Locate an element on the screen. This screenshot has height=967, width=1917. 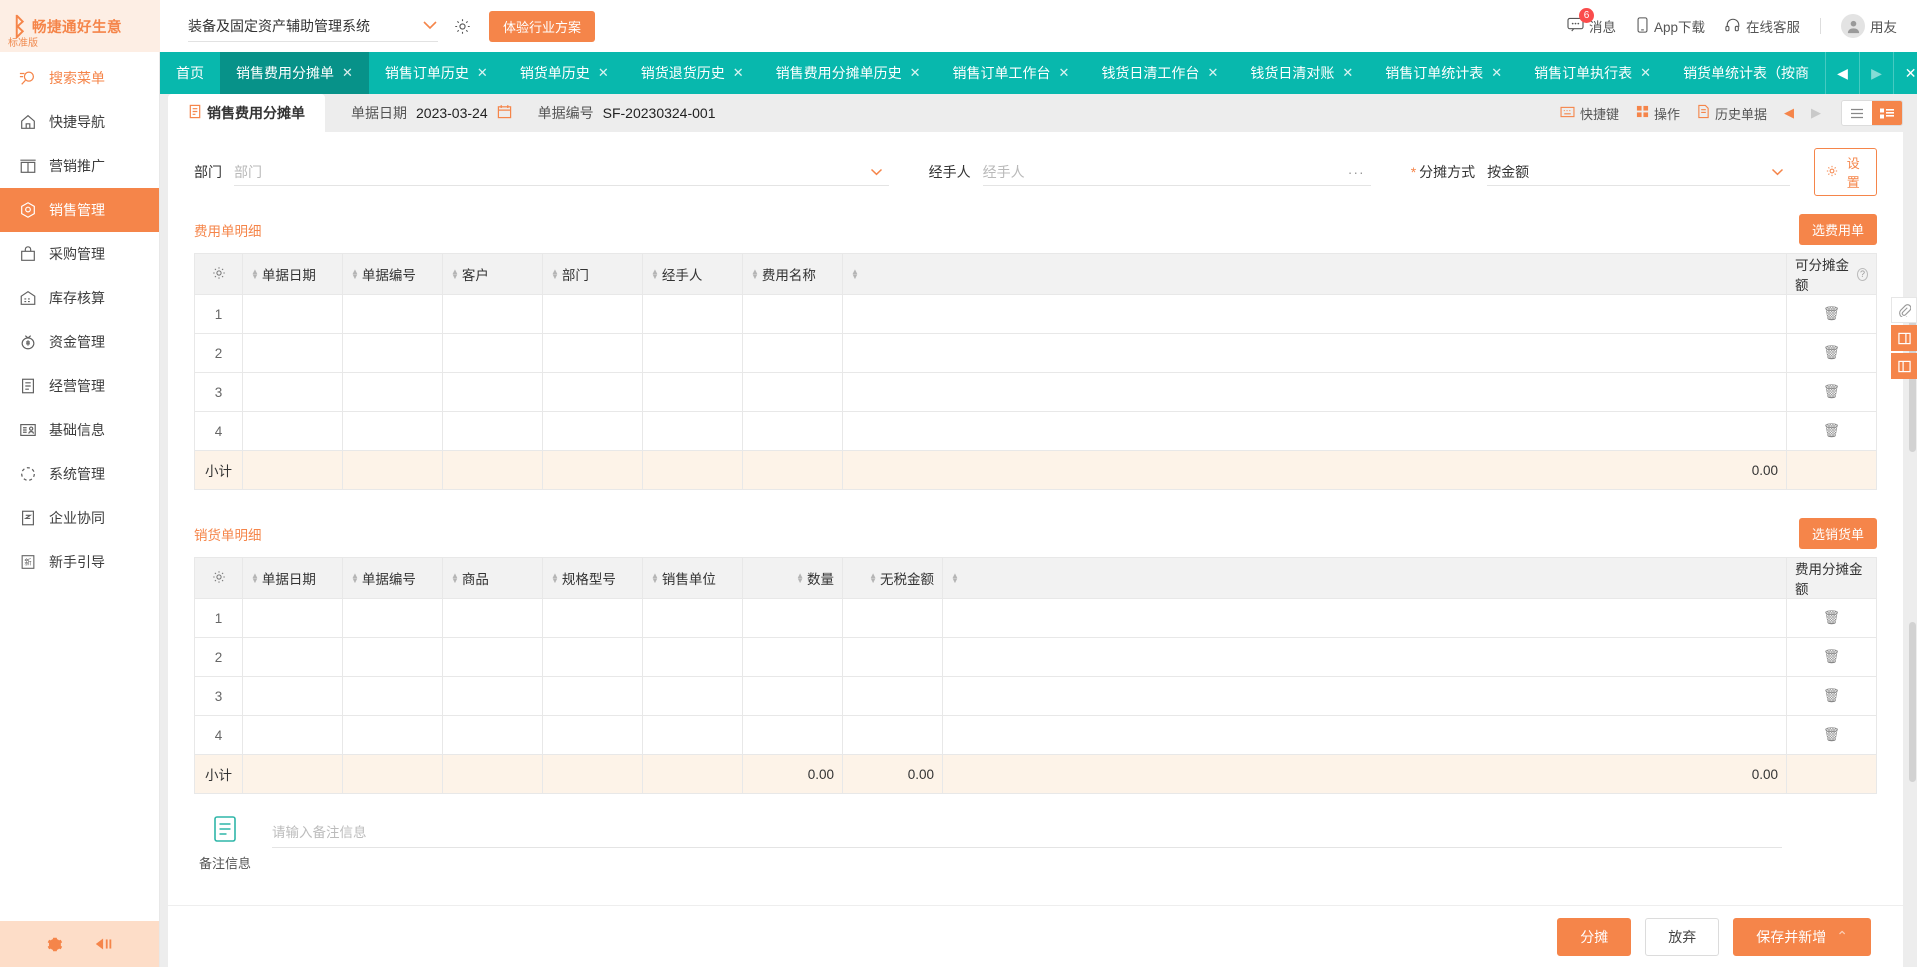
sidebar-item-basic-info: 基础信息 is located at coordinates (79, 430).